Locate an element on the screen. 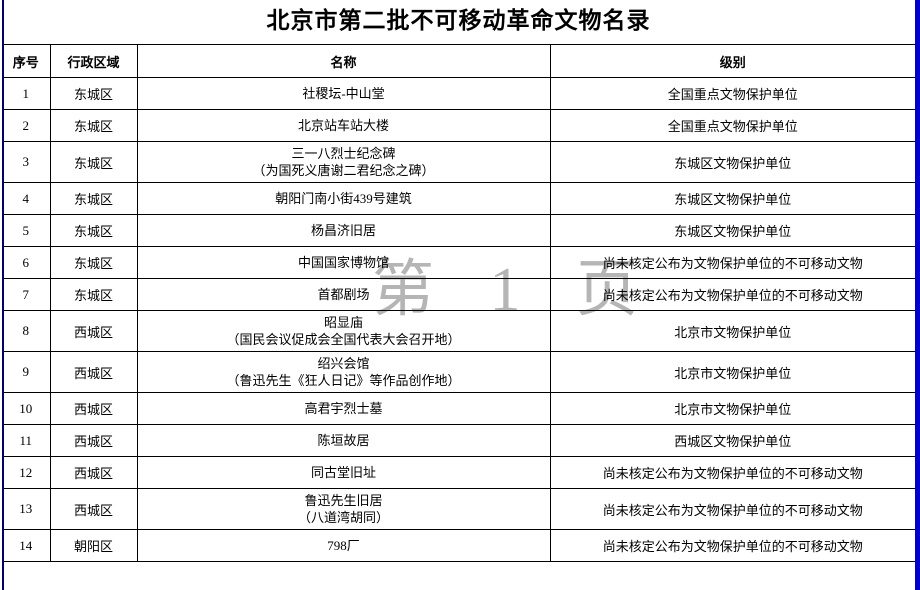 The height and width of the screenshot is (590, 920). name-line: 北京站车站大楼 is located at coordinates (343, 125).